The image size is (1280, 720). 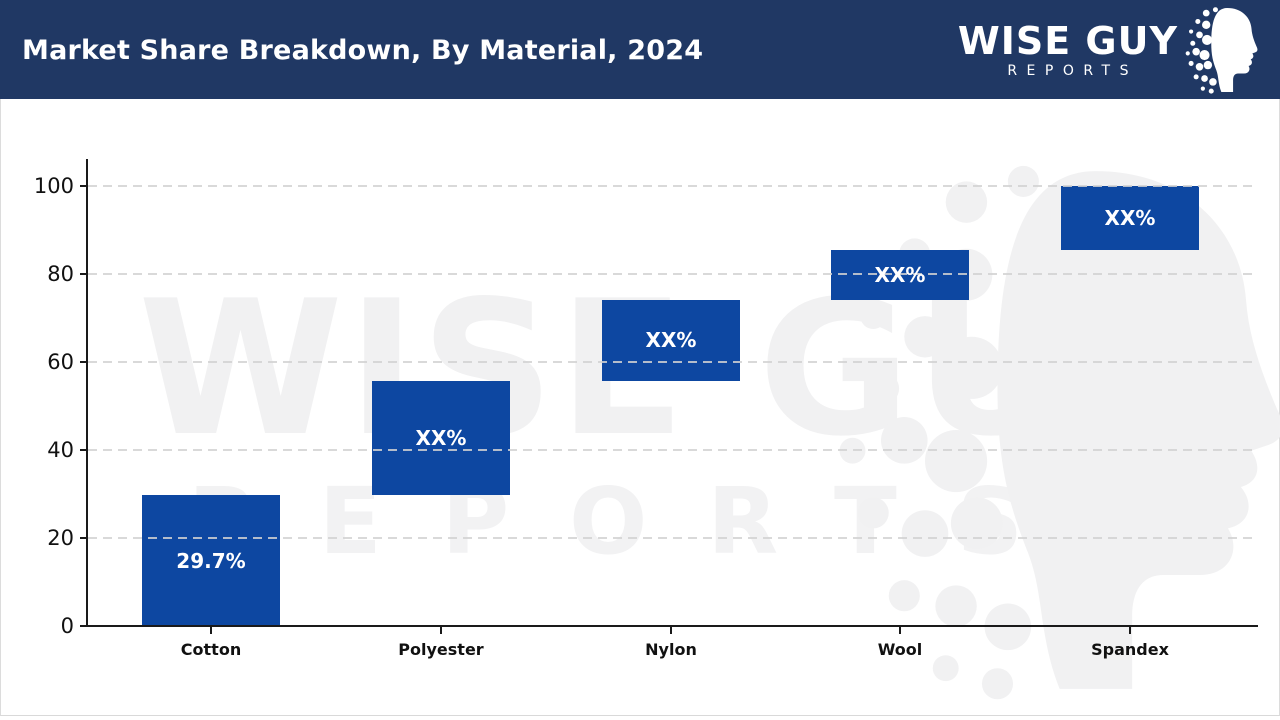 I want to click on brand-subtitle: REPORTS, so click(x=1072, y=71).